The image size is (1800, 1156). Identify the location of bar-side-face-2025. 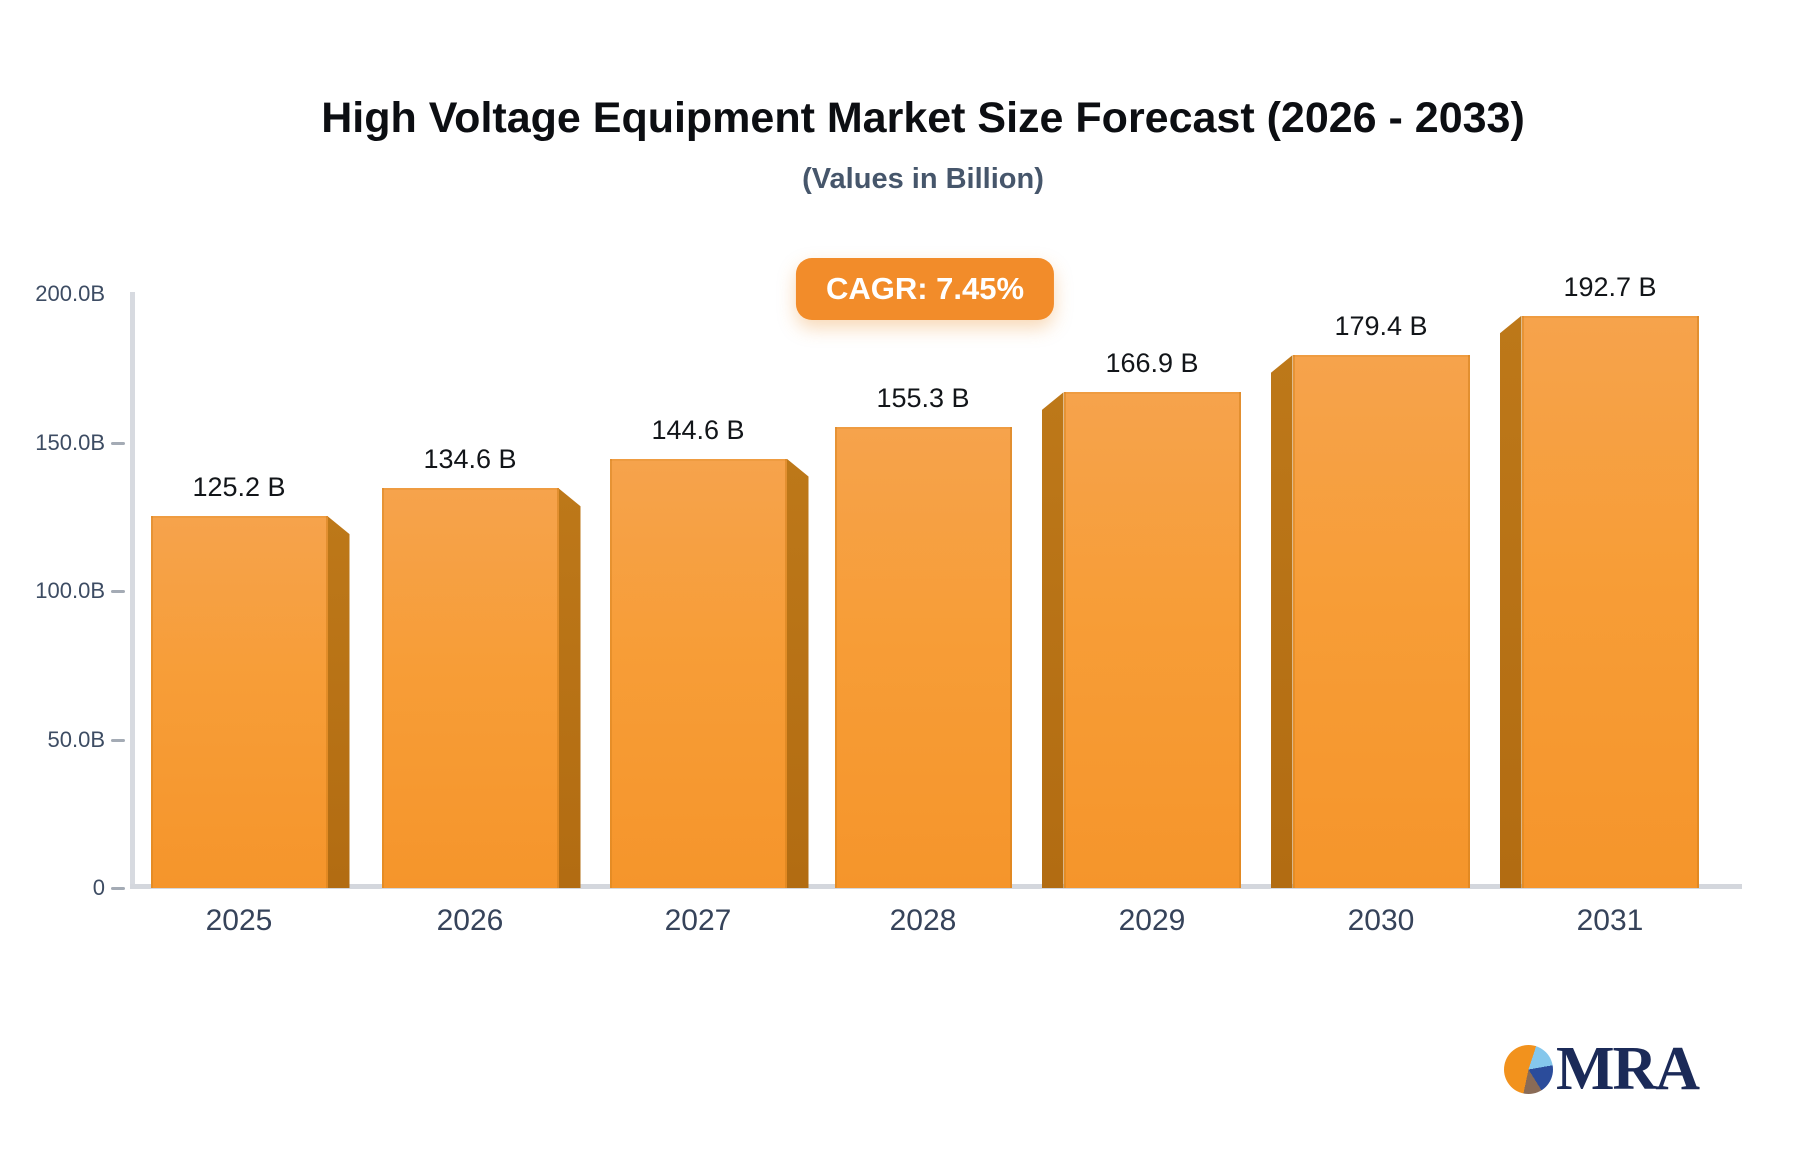
(338, 702).